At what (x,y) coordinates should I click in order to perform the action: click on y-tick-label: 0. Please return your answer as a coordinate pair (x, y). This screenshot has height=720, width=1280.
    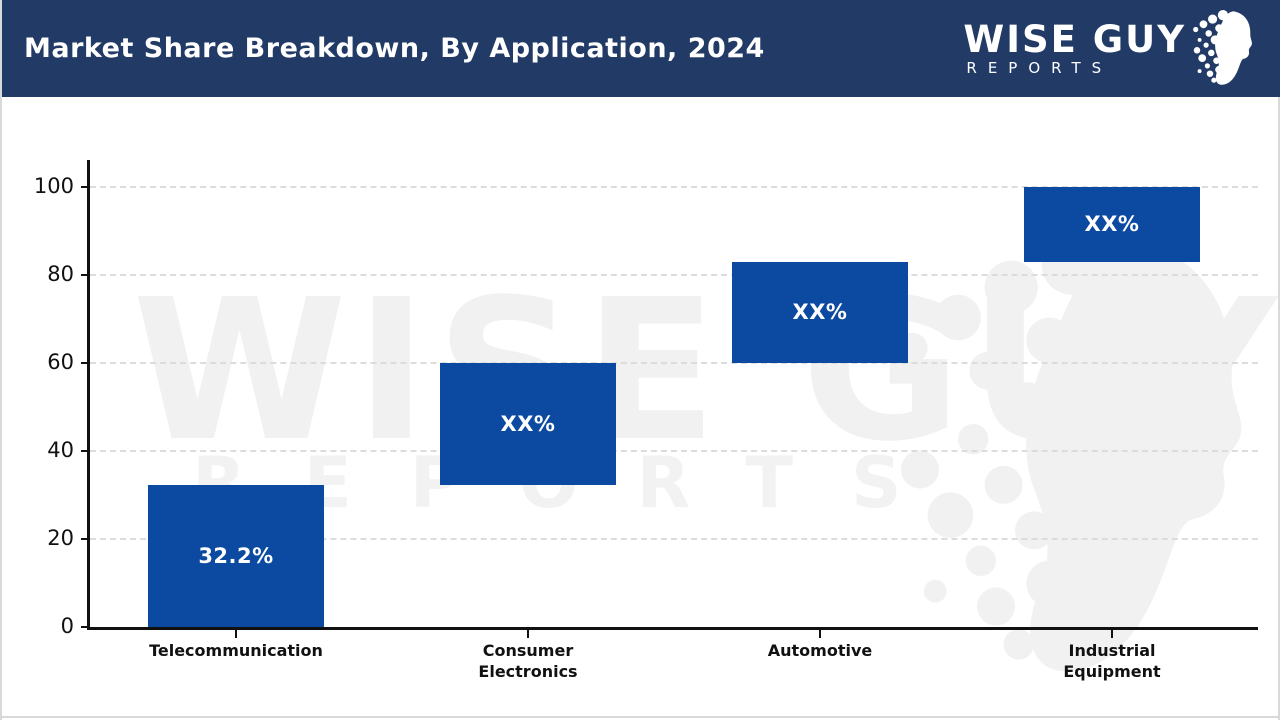
    Looking at the image, I should click on (67, 626).